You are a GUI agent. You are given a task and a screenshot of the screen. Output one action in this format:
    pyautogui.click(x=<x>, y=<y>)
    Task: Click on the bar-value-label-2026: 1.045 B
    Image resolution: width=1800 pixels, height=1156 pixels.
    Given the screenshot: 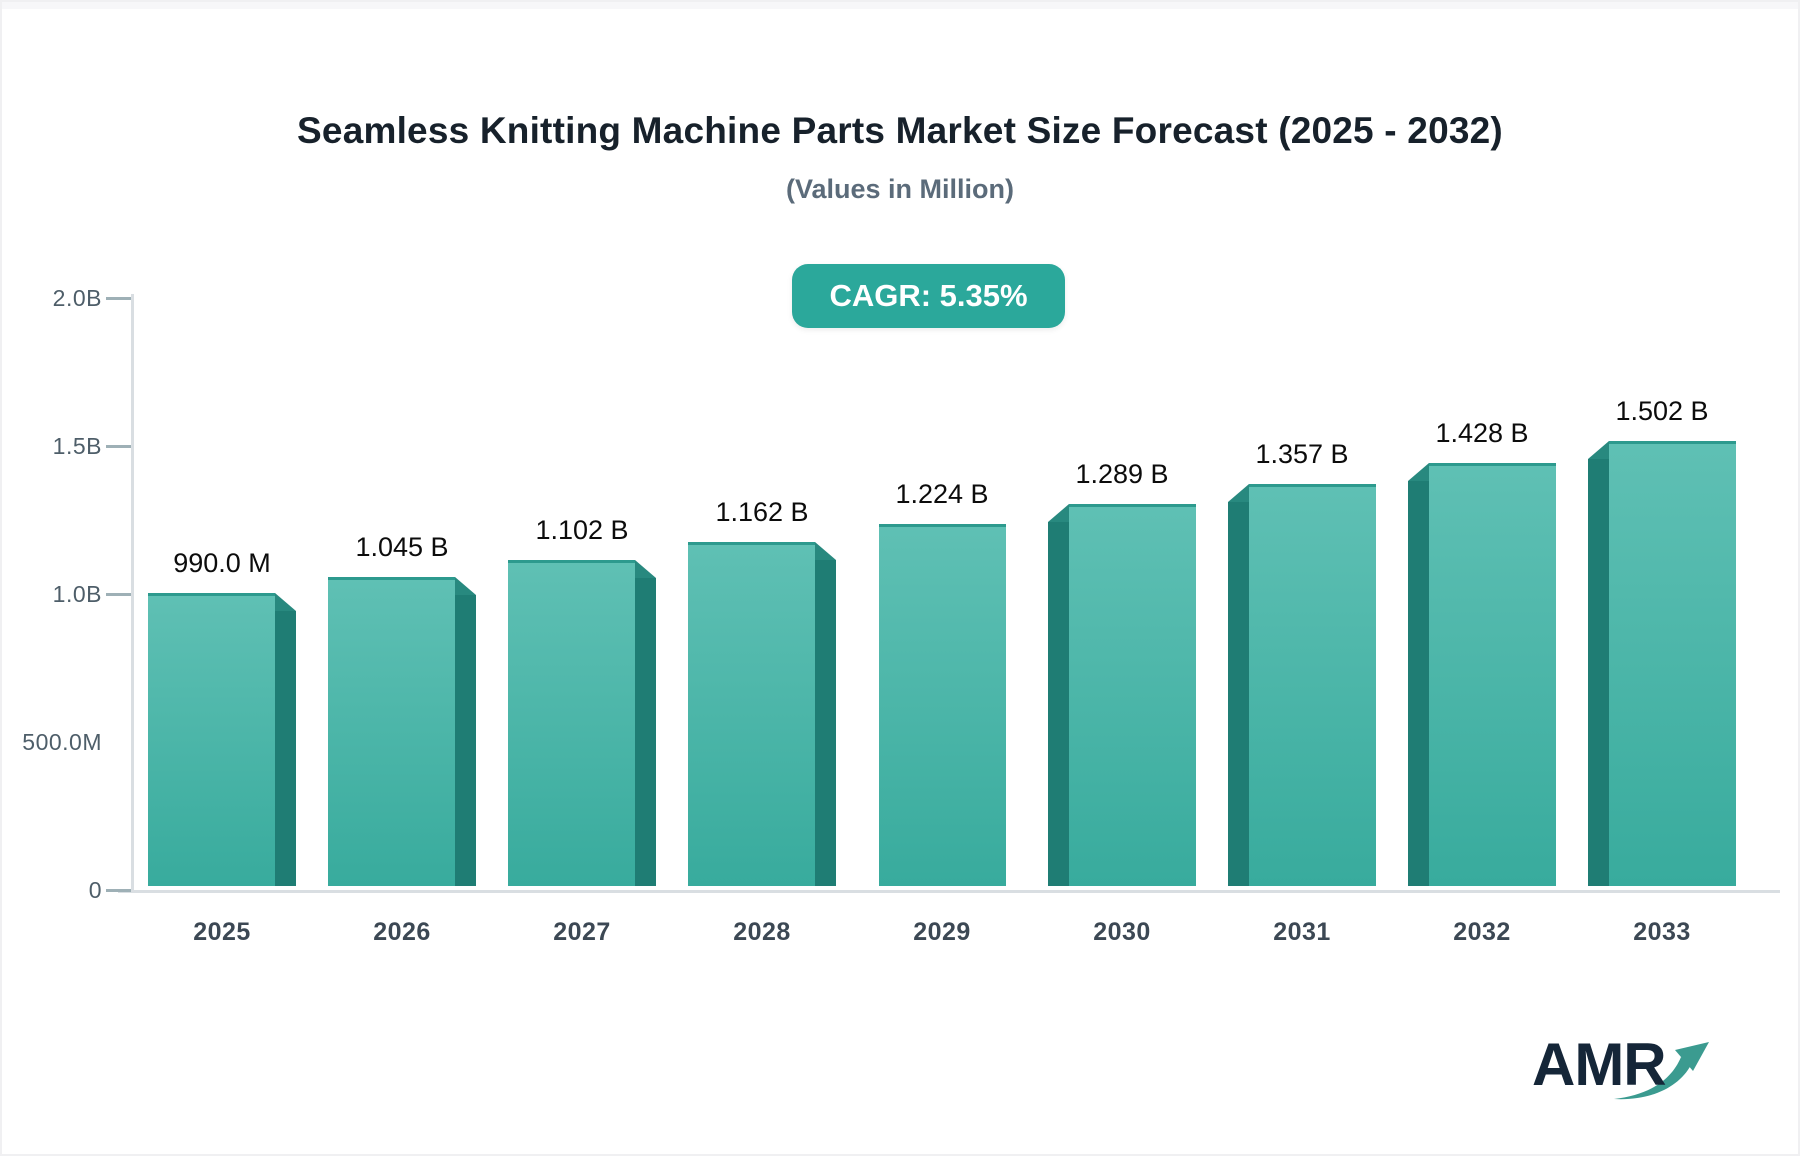 What is the action you would take?
    pyautogui.click(x=402, y=547)
    